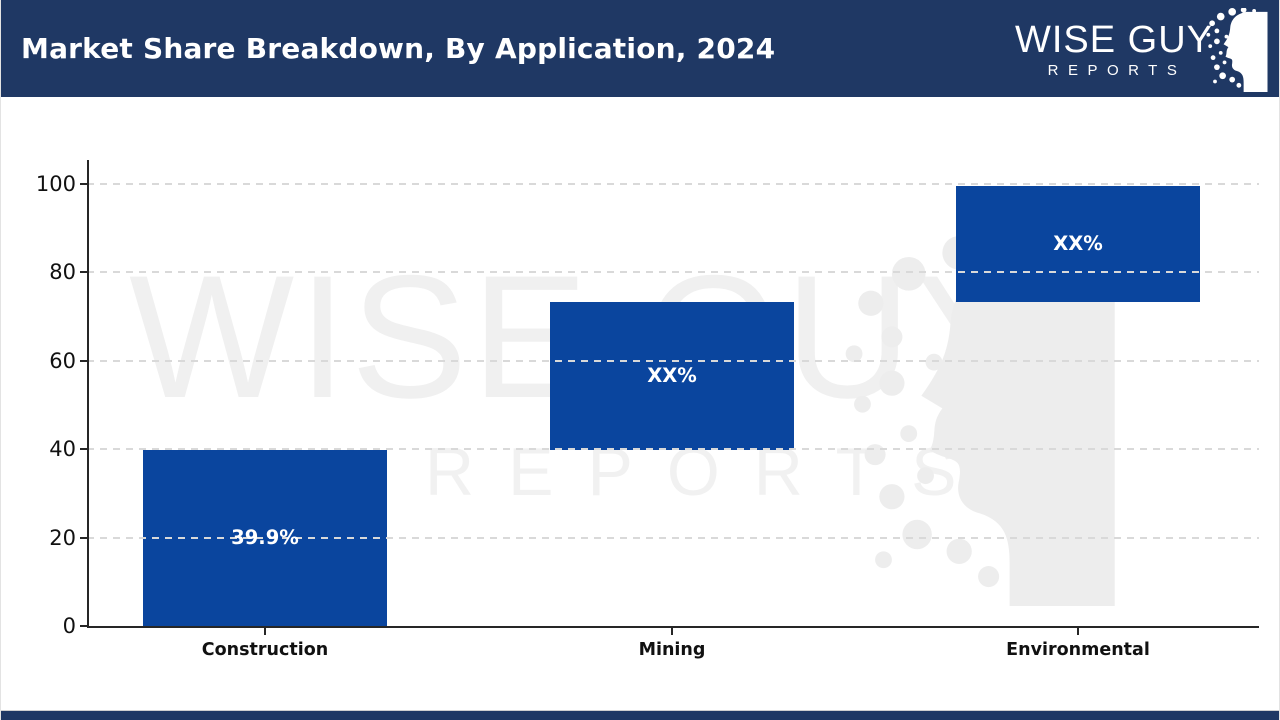  Describe the element at coordinates (640, 715) in the screenshot. I see `footer-band` at that location.